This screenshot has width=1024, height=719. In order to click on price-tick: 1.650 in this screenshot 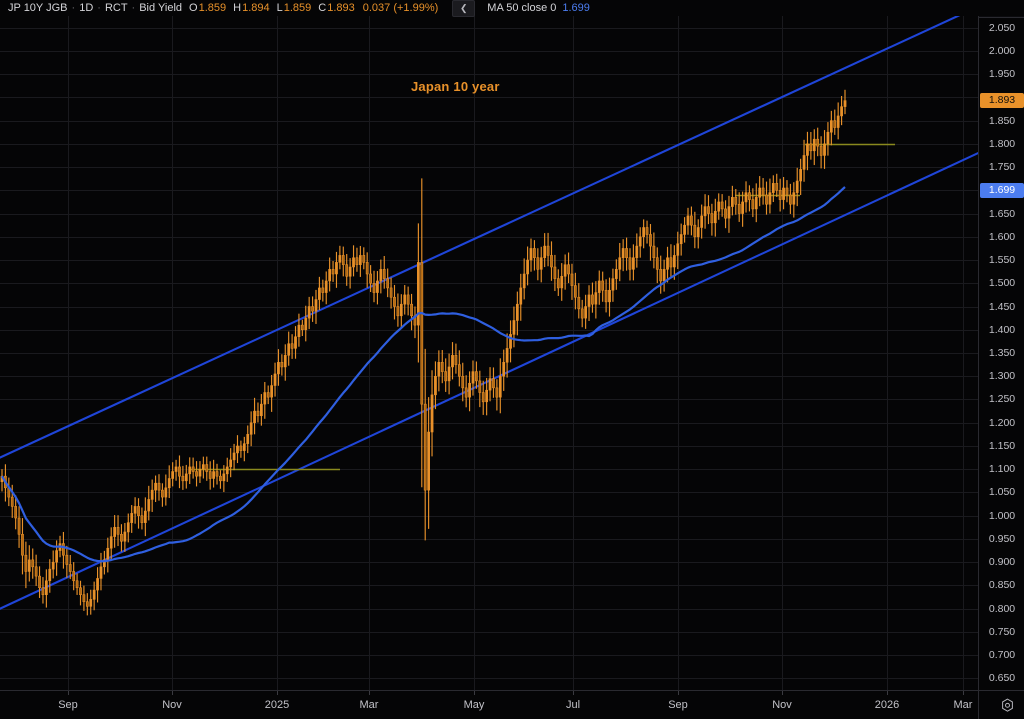, I will do `click(1002, 213)`.